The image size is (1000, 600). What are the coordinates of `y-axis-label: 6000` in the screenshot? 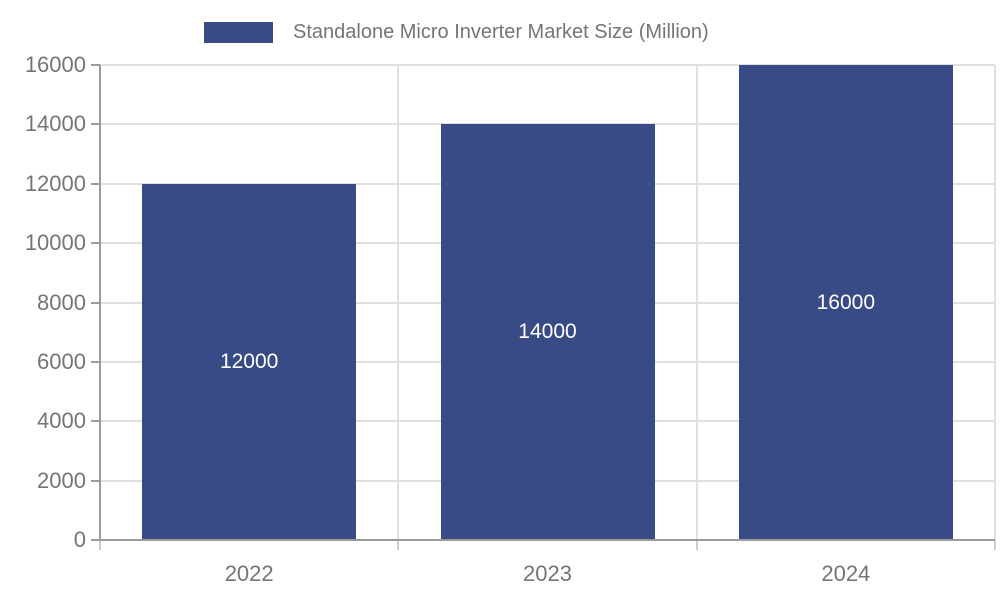 It's located at (61, 361).